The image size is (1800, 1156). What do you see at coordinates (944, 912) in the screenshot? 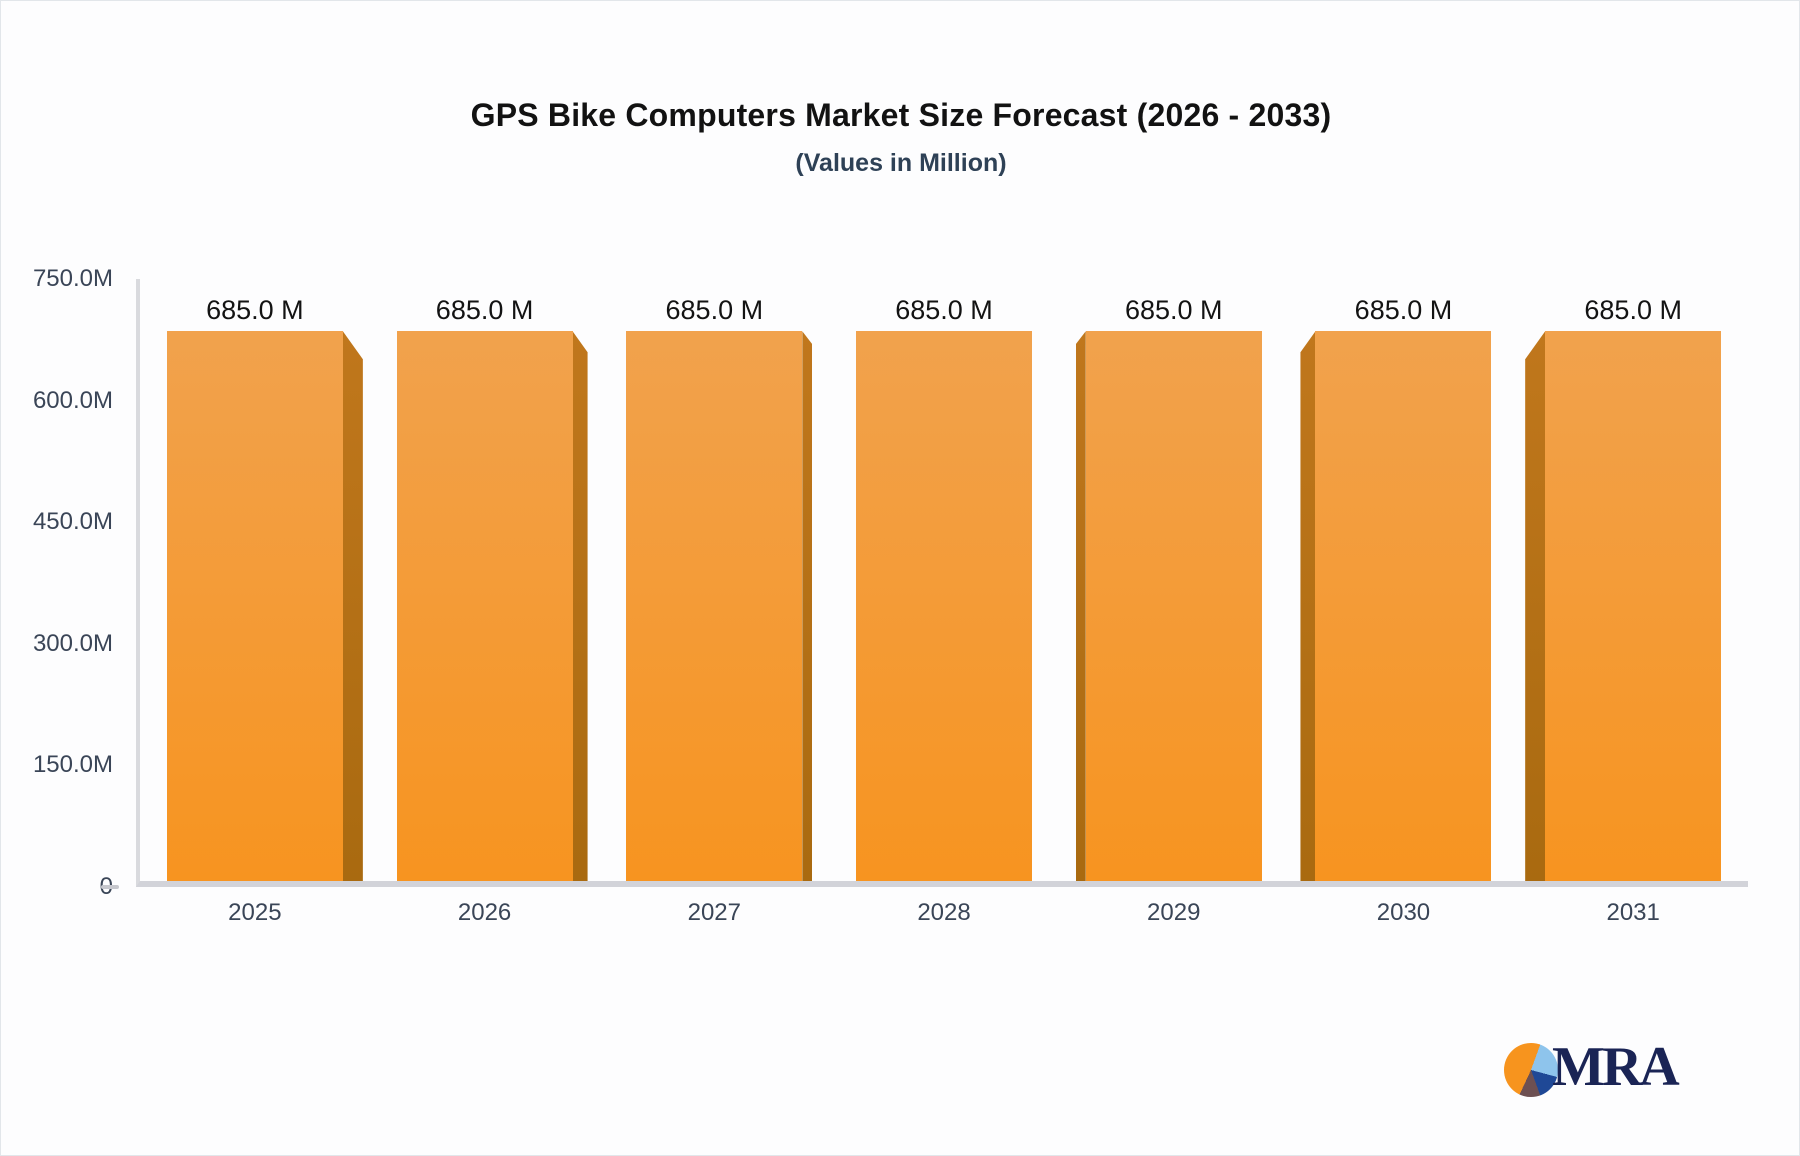
I see `x-tick-label: 2028` at bounding box center [944, 912].